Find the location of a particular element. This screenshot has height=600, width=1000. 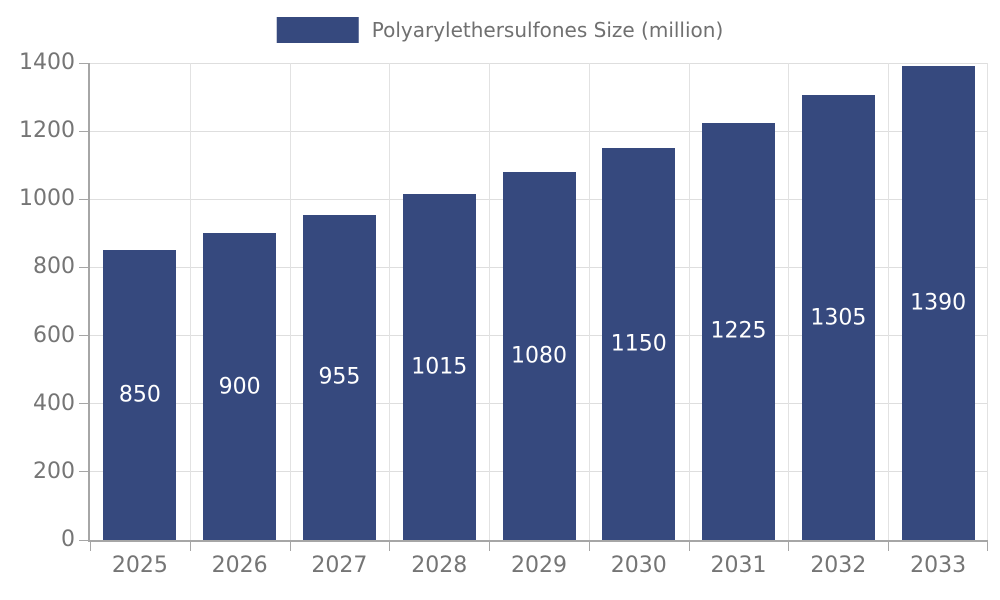

bar-value-label: 900 is located at coordinates (239, 387).